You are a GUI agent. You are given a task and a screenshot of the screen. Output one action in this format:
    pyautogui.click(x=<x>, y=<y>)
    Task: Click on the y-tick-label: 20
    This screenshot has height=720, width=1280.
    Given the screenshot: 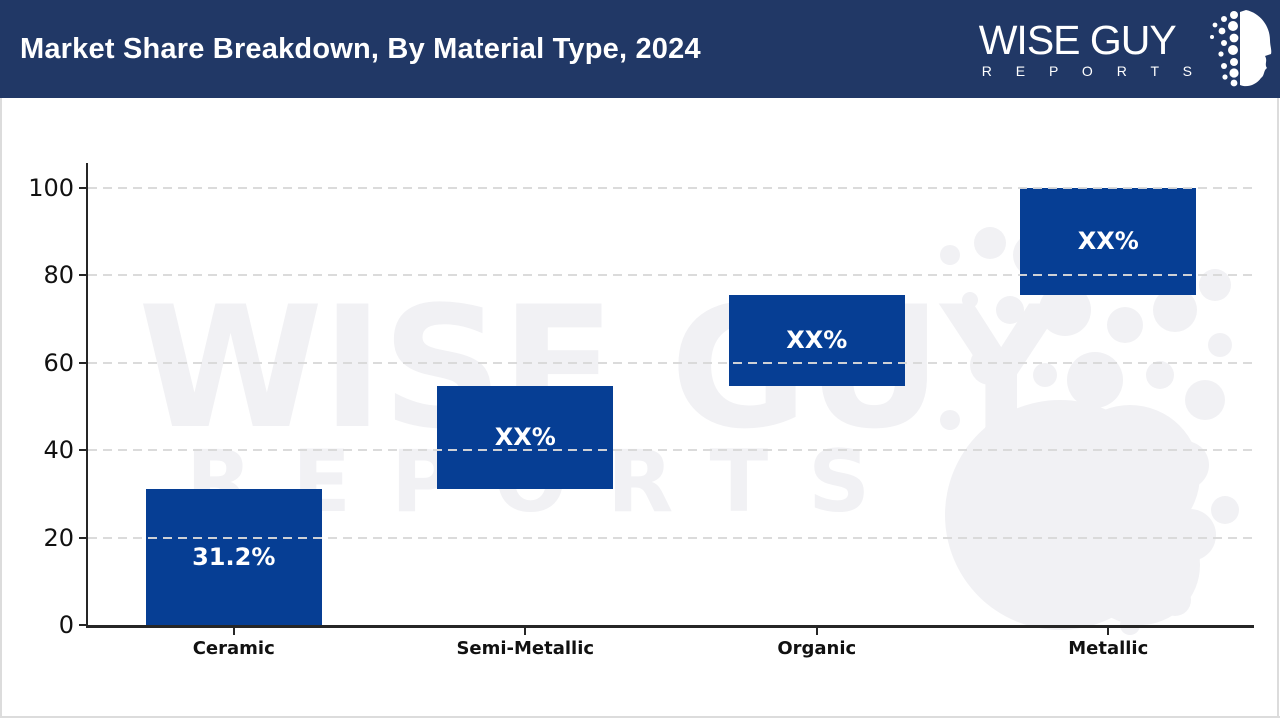 What is the action you would take?
    pyautogui.click(x=58, y=537)
    